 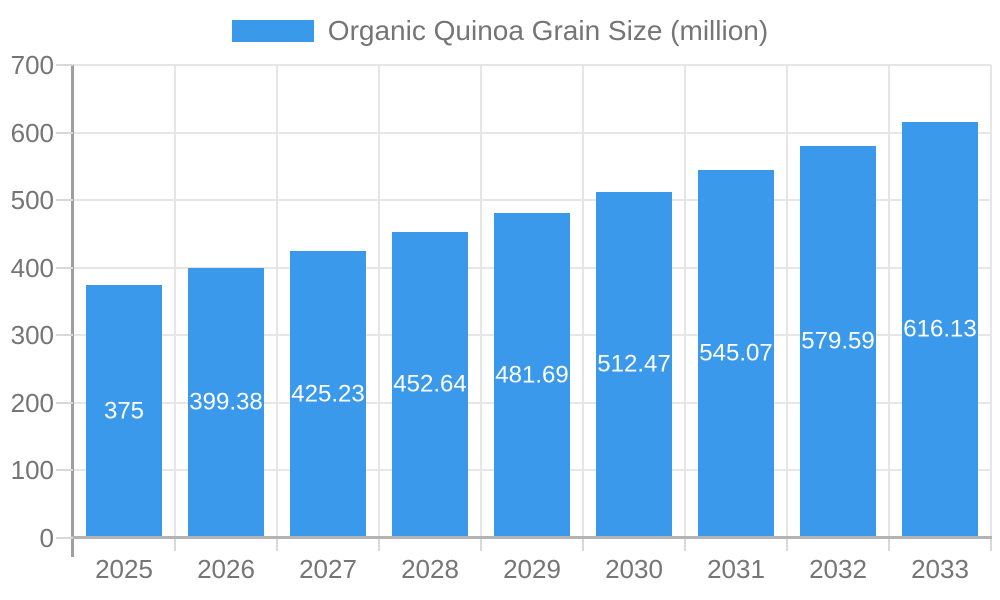 I want to click on y-tick-label: 300, so click(x=32, y=335).